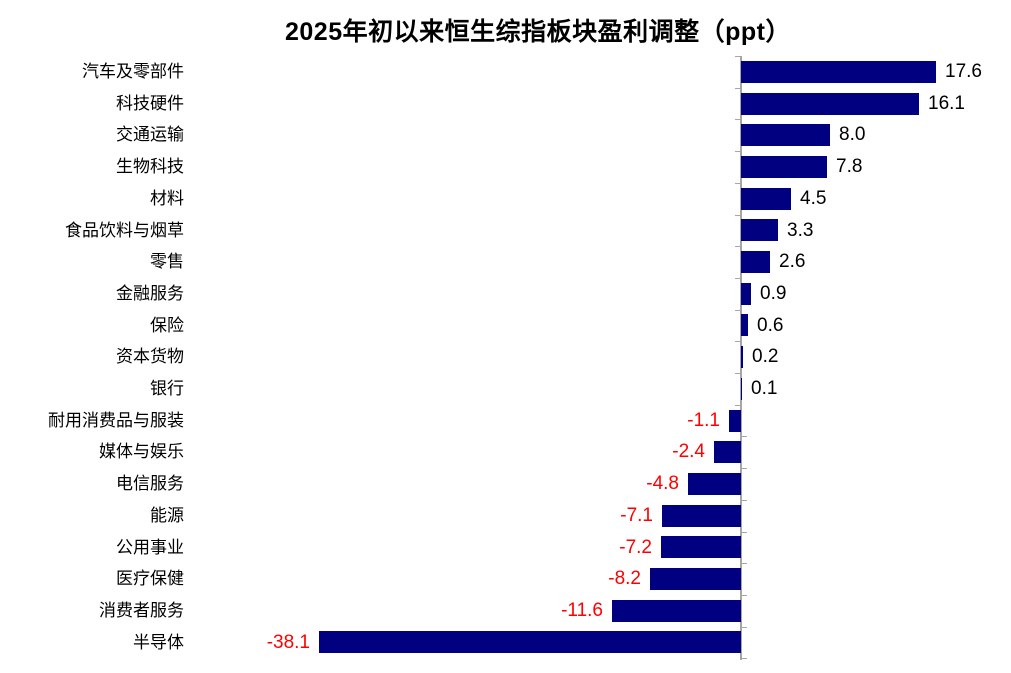  What do you see at coordinates (624, 579) in the screenshot?
I see `value-label: -8.2` at bounding box center [624, 579].